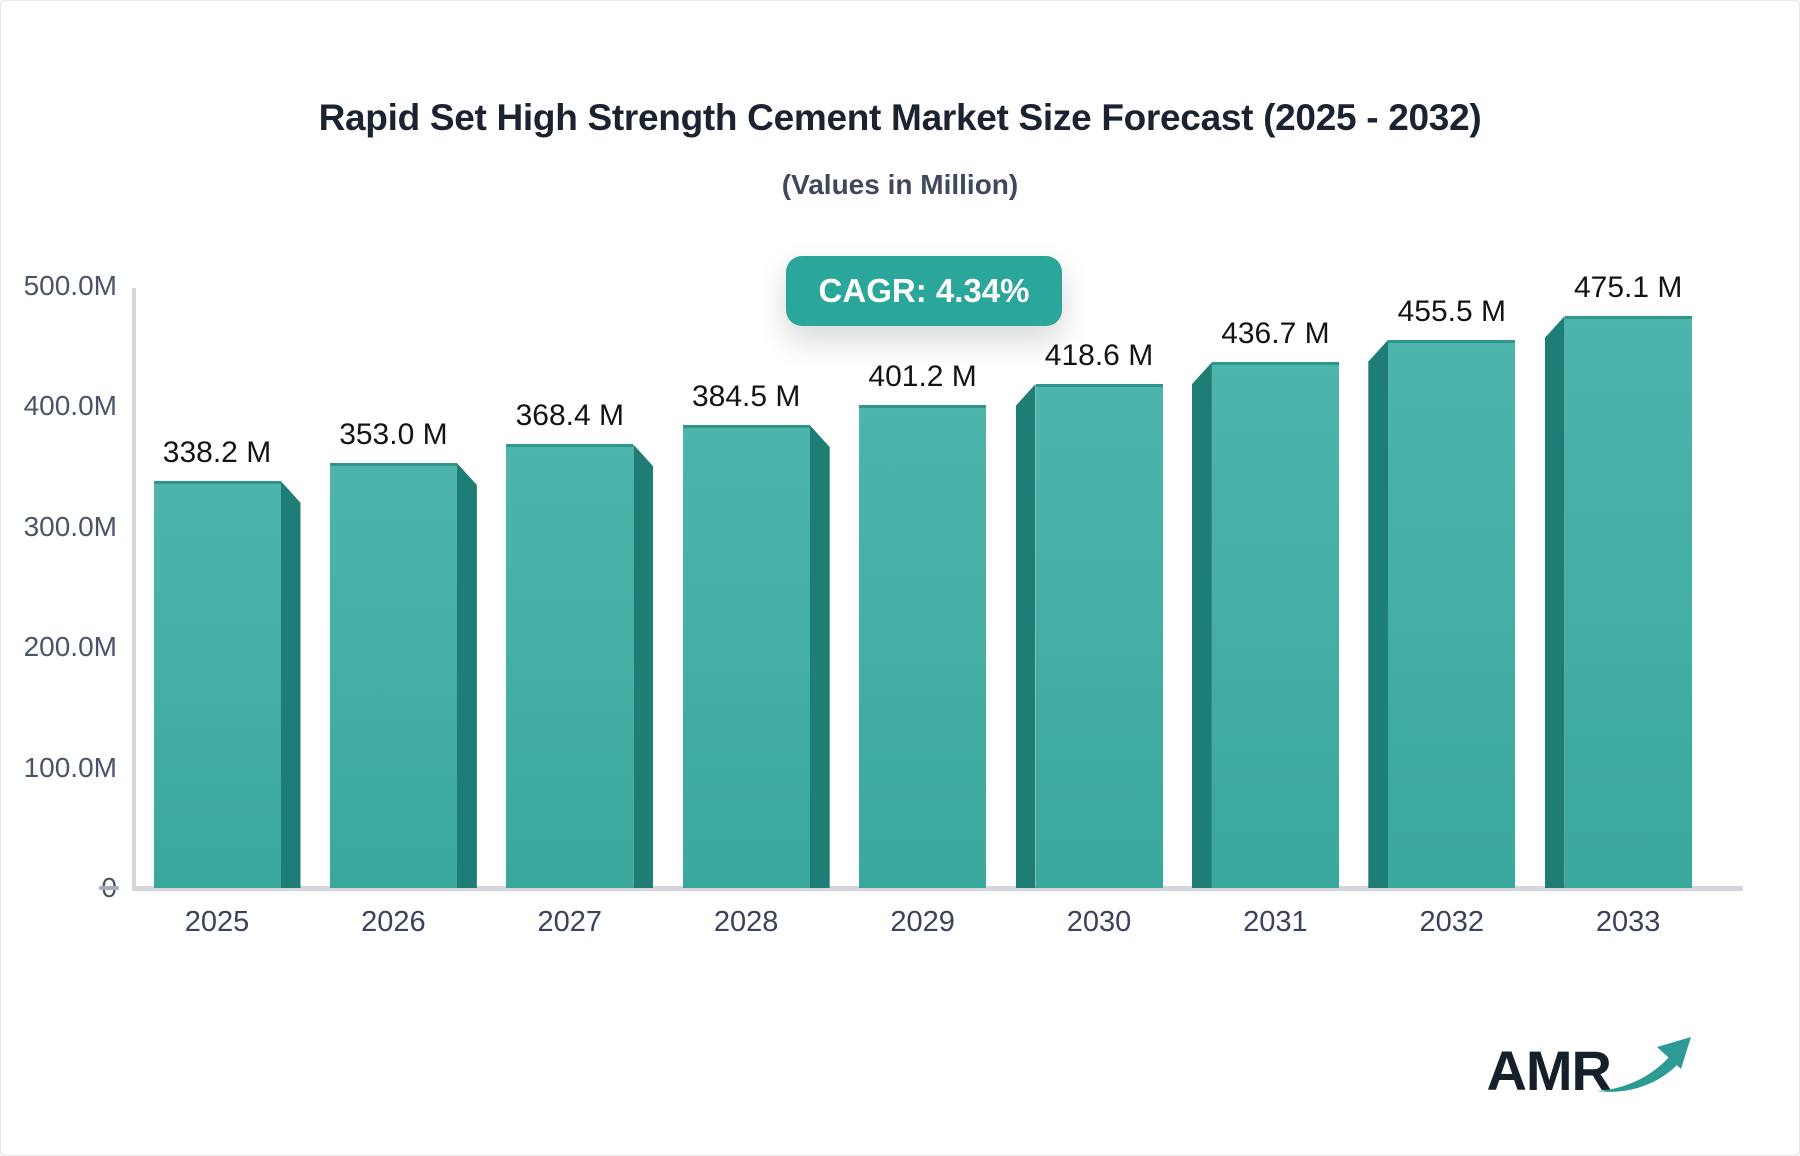 The width and height of the screenshot is (1800, 1156). I want to click on bar-value-label: 384.5 M, so click(746, 397).